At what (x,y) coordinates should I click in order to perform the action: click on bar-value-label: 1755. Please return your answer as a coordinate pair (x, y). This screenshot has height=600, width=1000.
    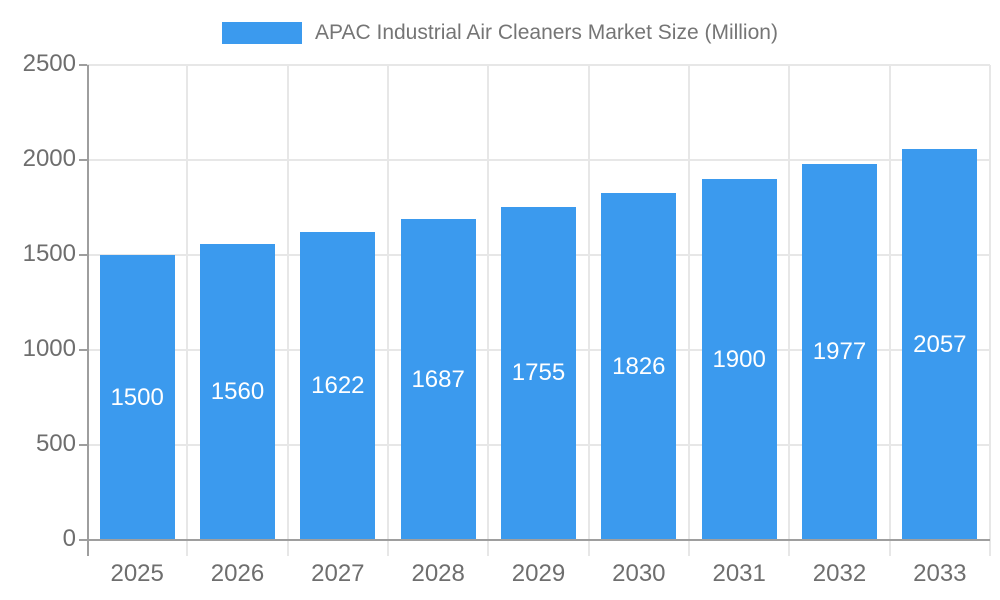
    Looking at the image, I should click on (538, 373).